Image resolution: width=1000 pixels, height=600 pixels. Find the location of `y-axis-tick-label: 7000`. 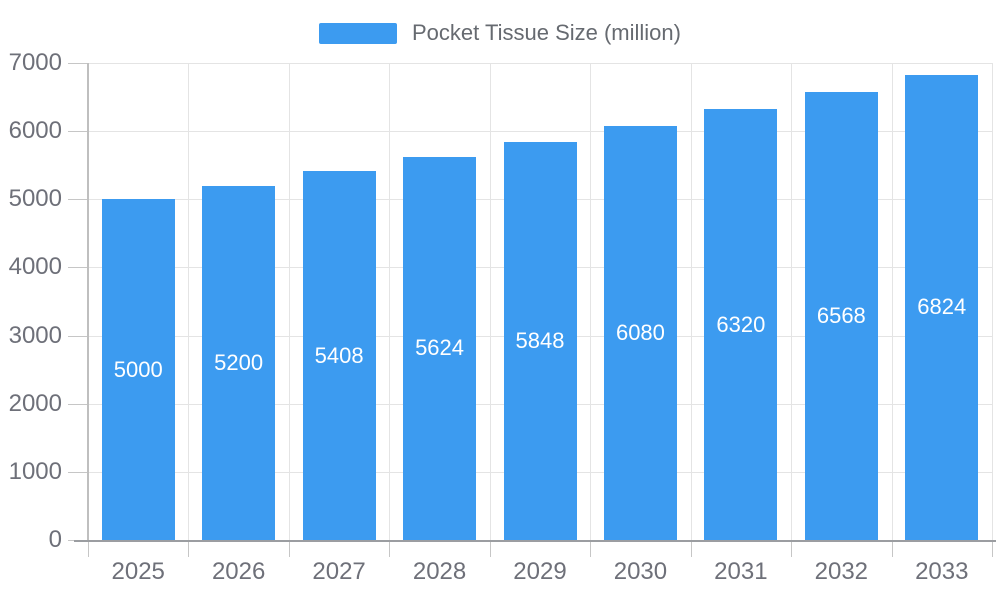

y-axis-tick-label: 7000 is located at coordinates (35, 62).